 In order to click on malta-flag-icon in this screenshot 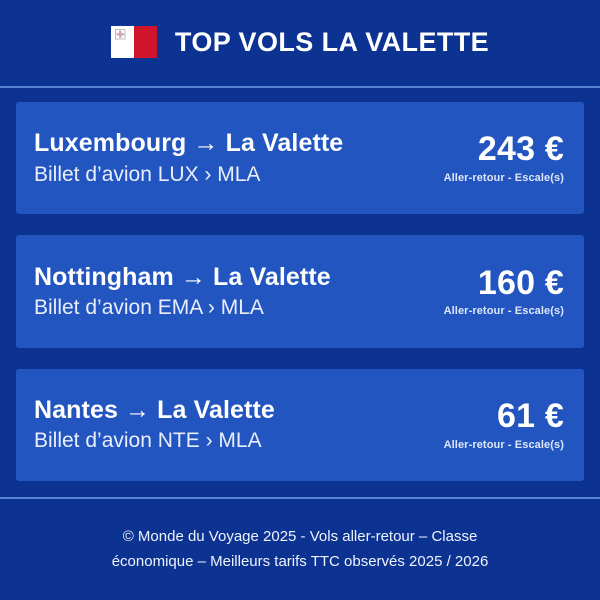, I will do `click(133, 42)`.